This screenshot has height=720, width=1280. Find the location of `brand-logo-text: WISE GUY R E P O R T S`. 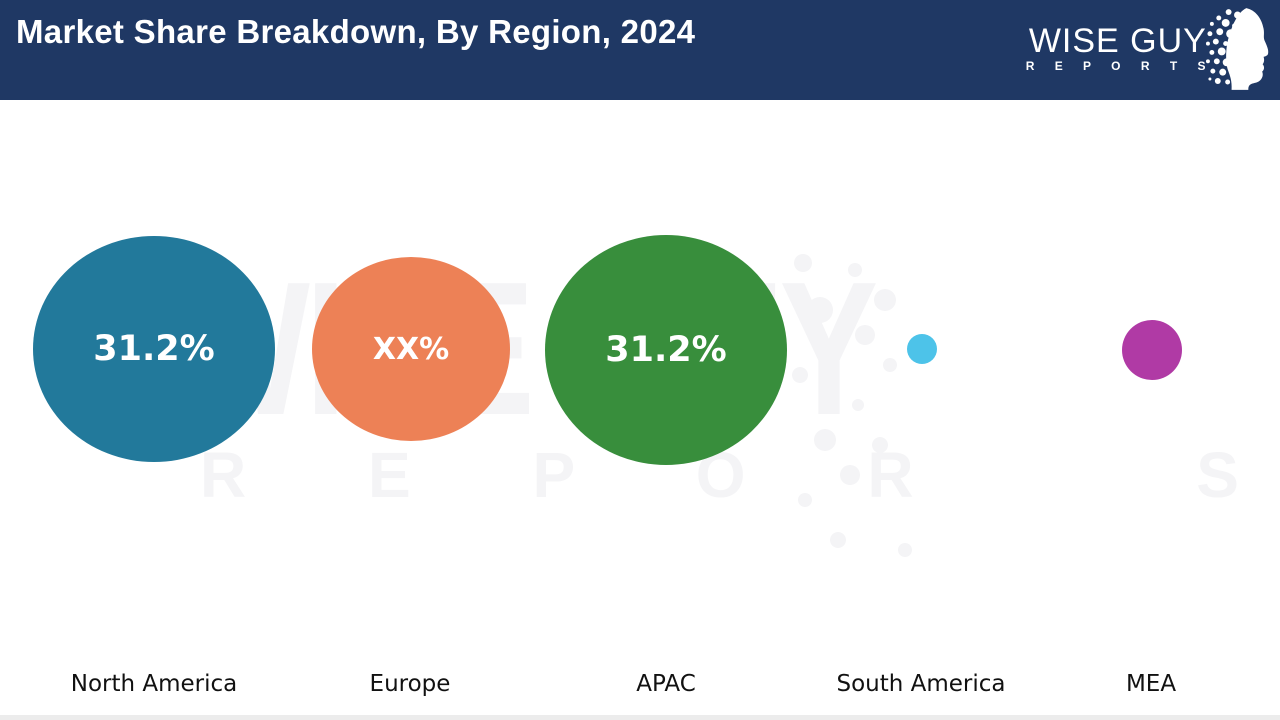

brand-logo-text: WISE GUY R E P O R T S is located at coordinates (1118, 48).